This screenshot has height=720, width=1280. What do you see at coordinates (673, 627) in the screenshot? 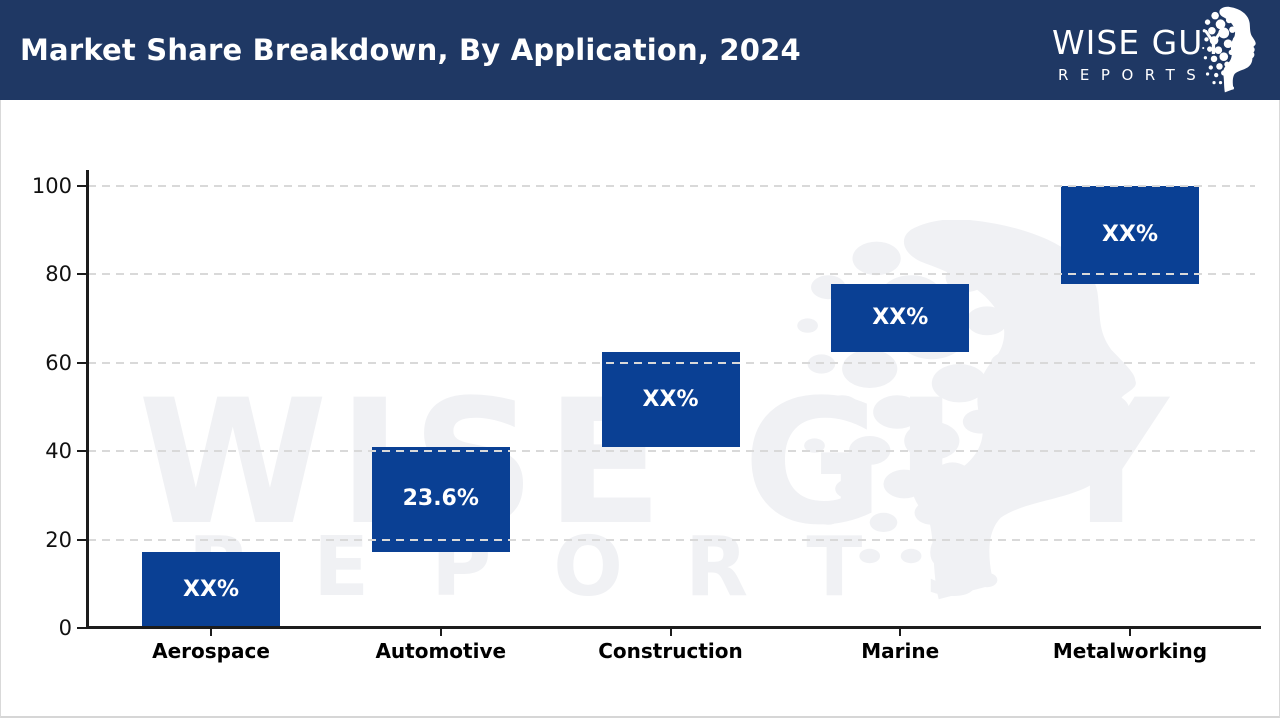
I see `x-axis-line` at bounding box center [673, 627].